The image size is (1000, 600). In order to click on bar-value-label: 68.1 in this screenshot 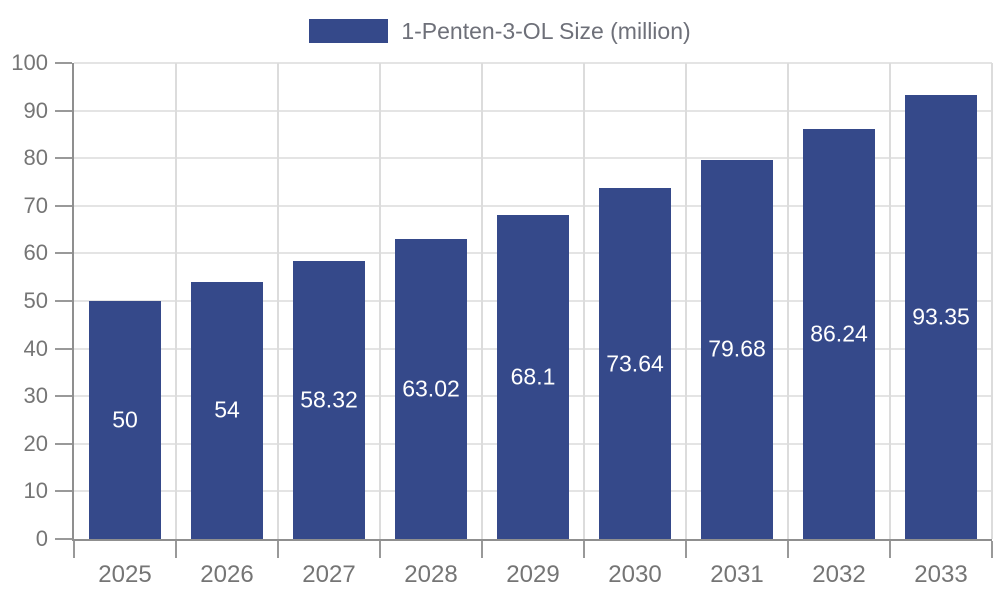, I will do `click(533, 376)`.